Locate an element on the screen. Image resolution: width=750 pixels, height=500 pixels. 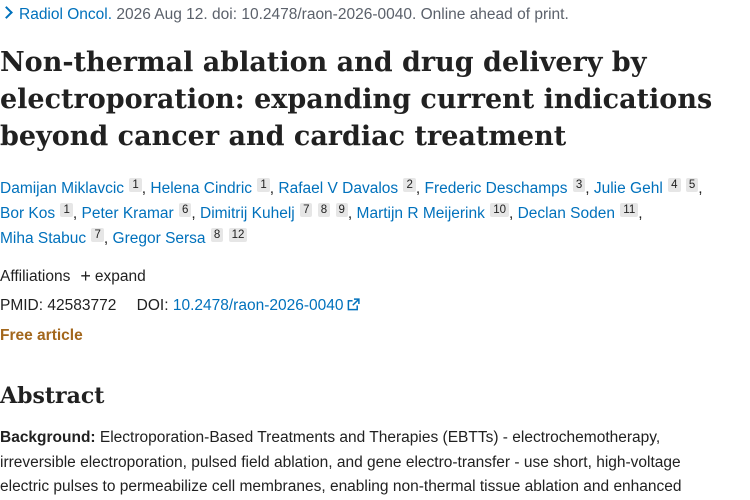
author-link: Julie Gehl is located at coordinates (628, 188).